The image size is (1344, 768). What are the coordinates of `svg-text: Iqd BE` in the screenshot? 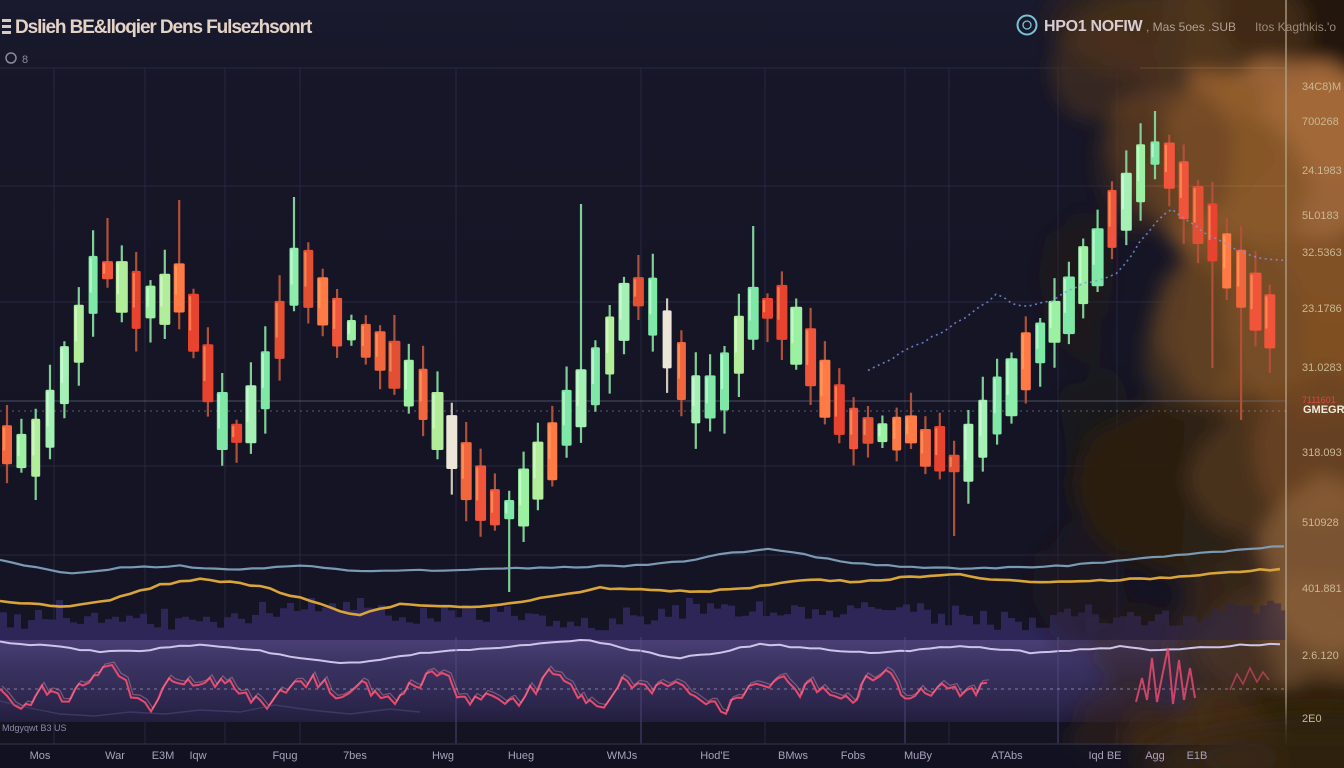 It's located at (1104, 756).